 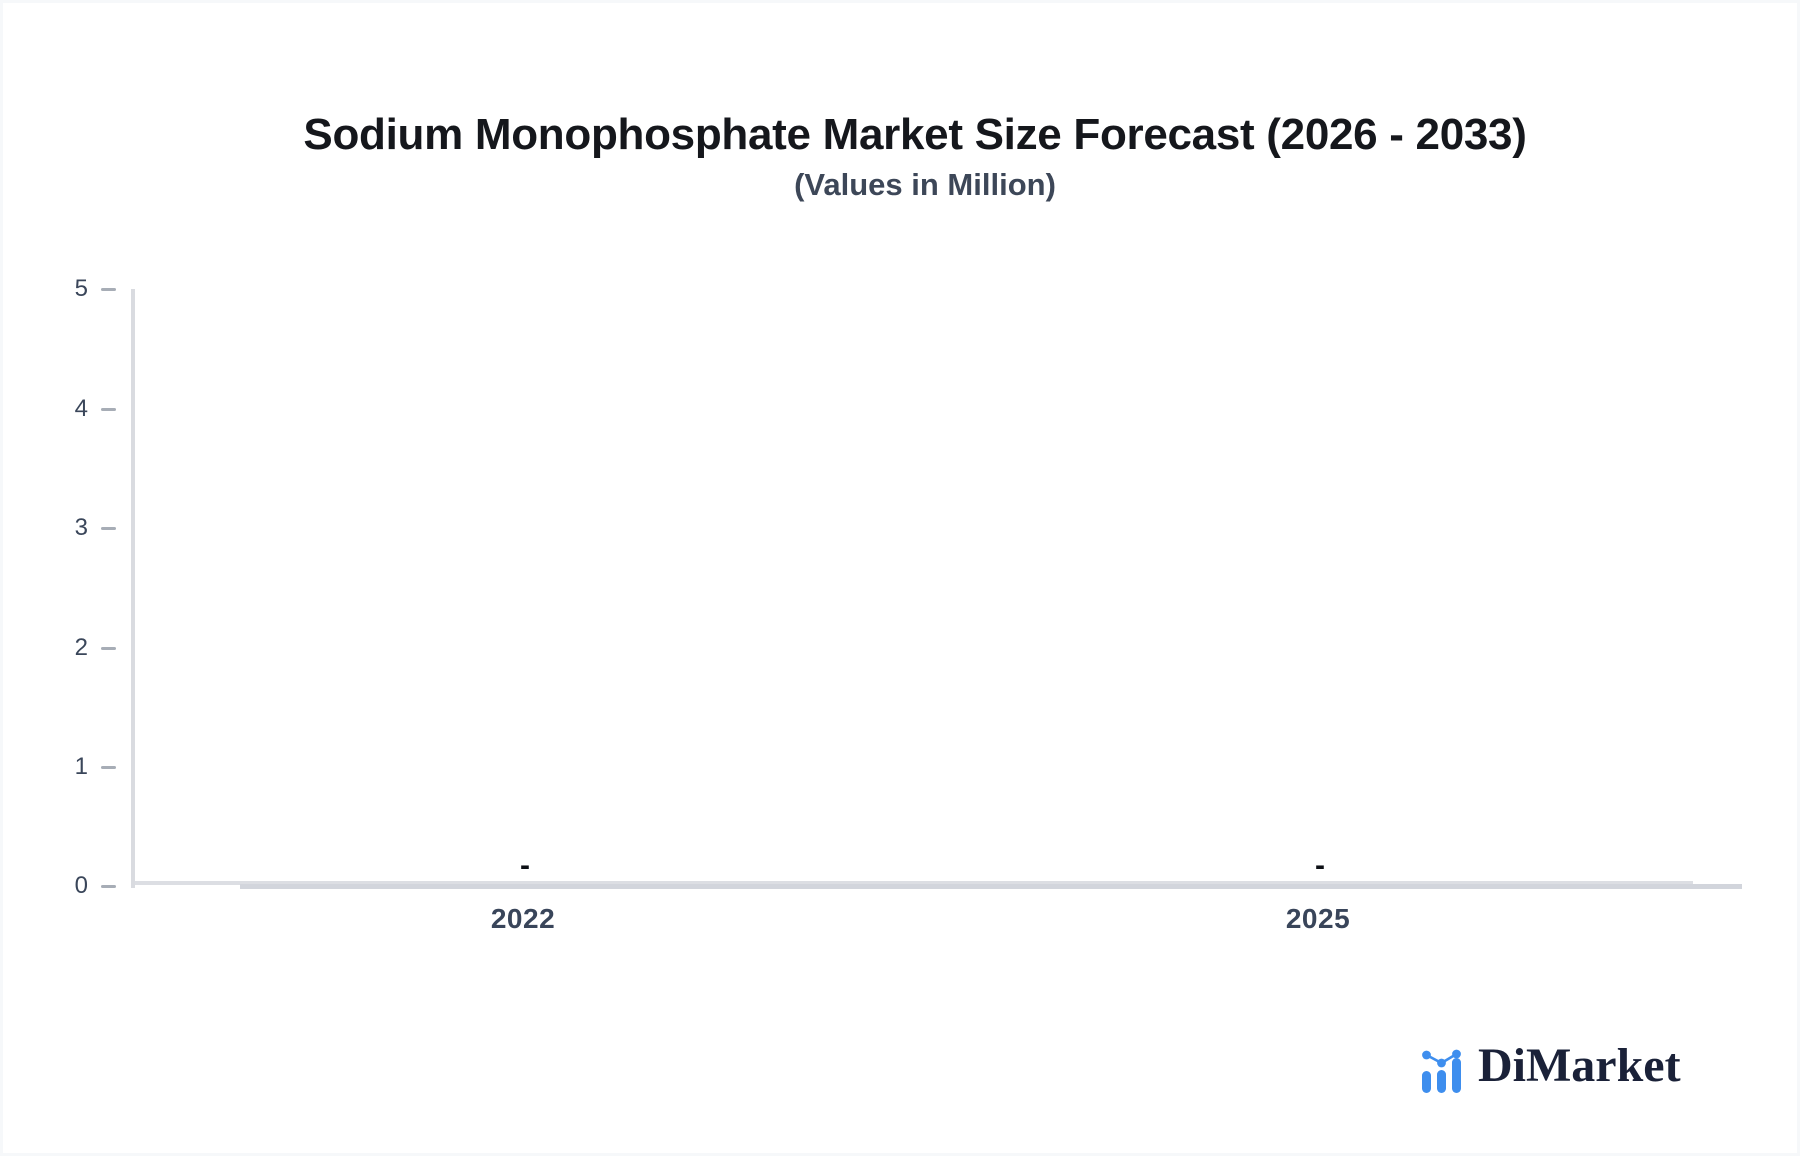 What do you see at coordinates (81, 527) in the screenshot?
I see `y-axis-label: 3` at bounding box center [81, 527].